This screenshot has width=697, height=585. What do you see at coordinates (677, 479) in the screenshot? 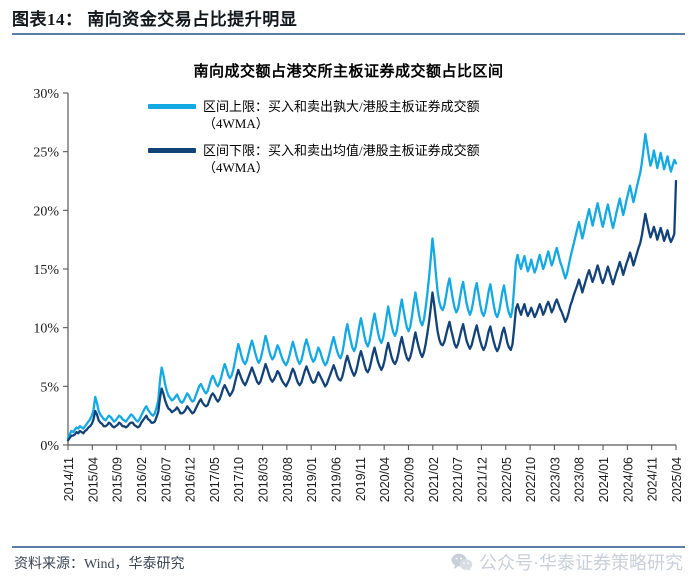
I see `x-tick-label: 2025/04` at bounding box center [677, 479].